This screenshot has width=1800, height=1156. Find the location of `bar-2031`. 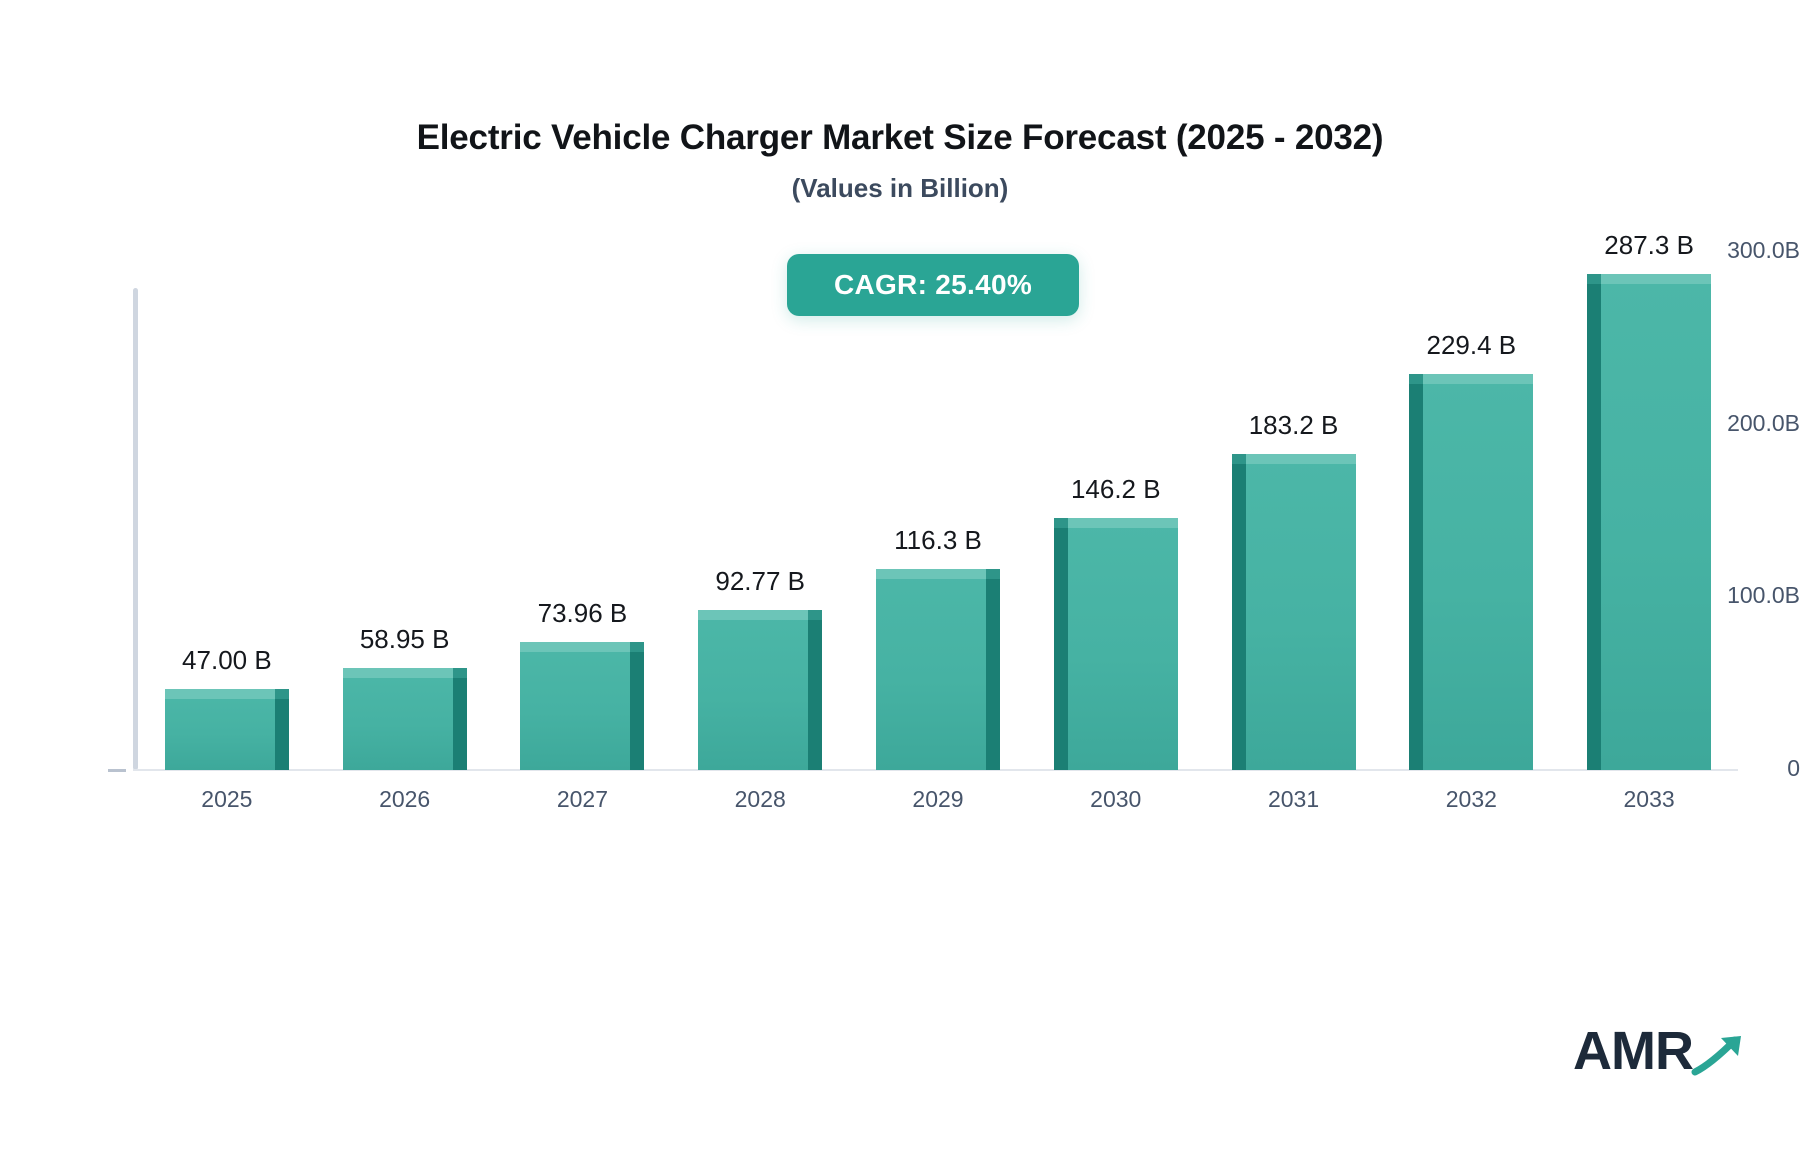

bar-2031 is located at coordinates (1294, 612).